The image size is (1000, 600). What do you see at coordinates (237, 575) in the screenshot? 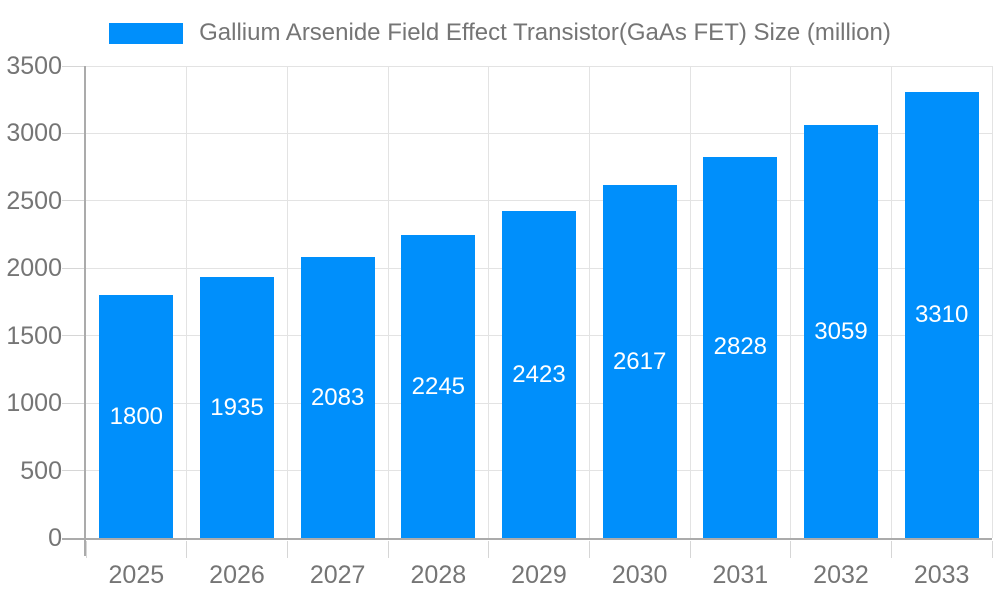
I see `x-axis-tick-label: 2026` at bounding box center [237, 575].